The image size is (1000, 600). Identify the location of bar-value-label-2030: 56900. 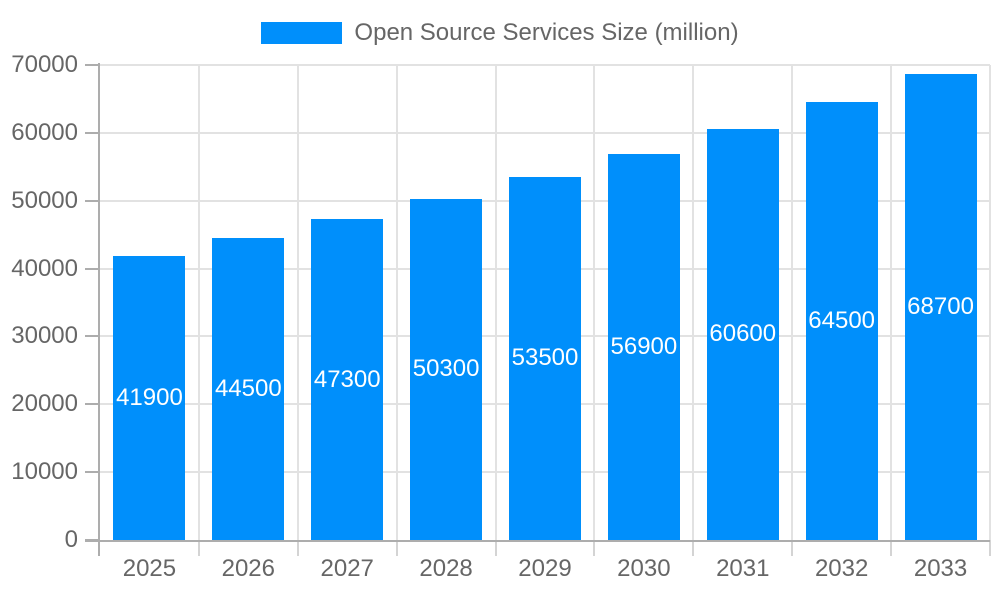
(644, 346).